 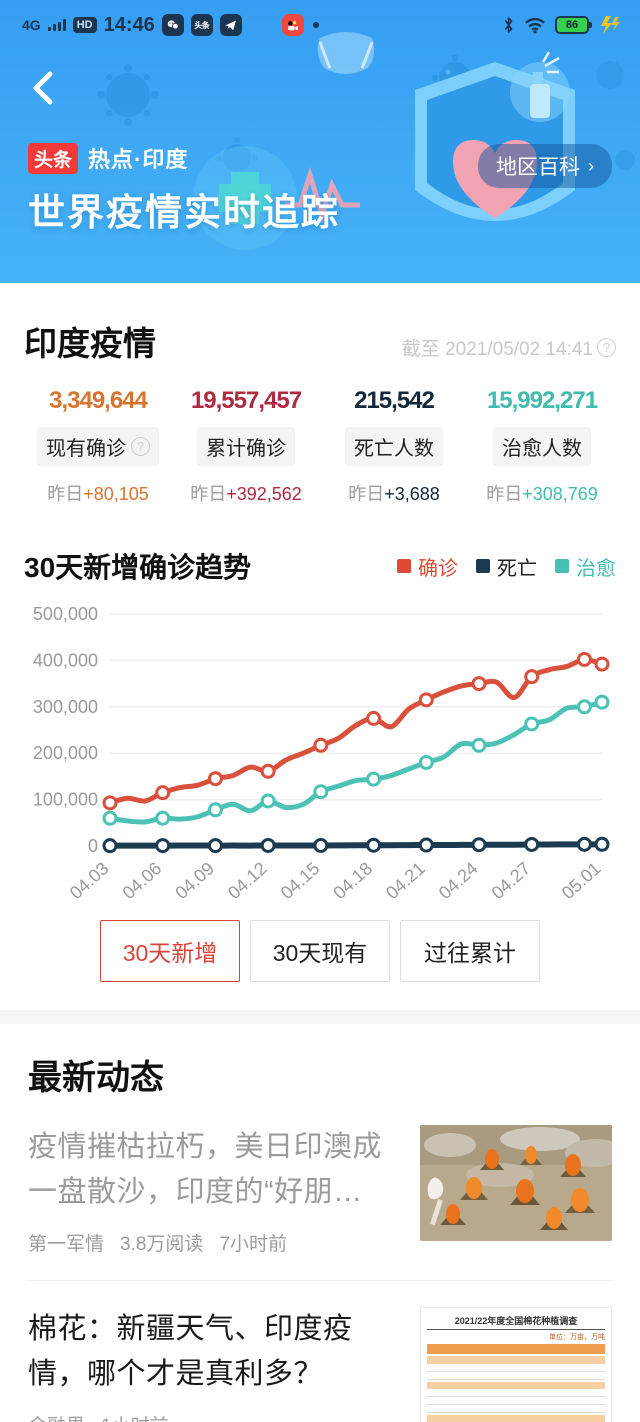 I want to click on svg-text: 500,000, so click(x=65, y=614).